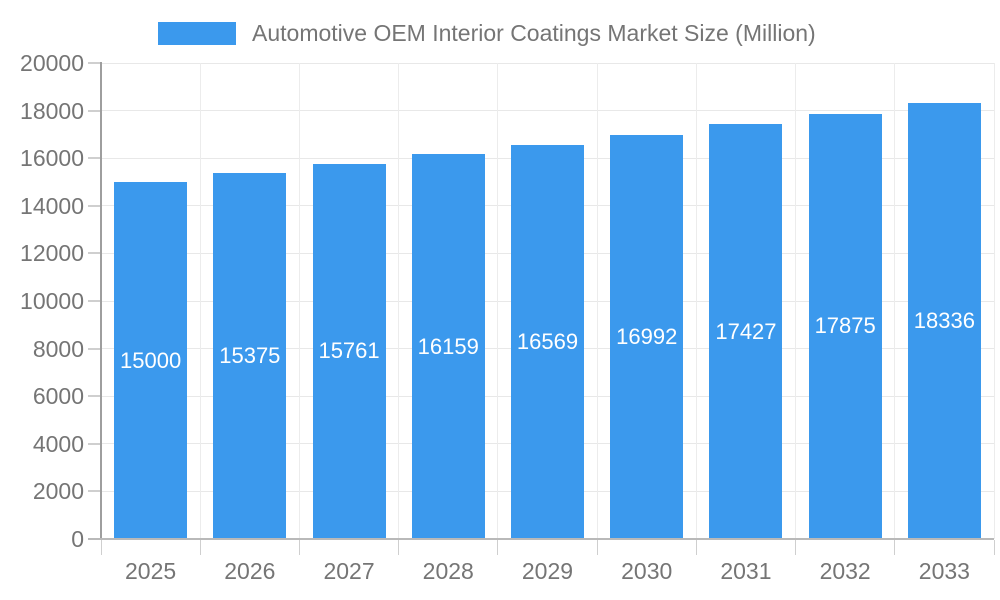 This screenshot has width=1000, height=600. I want to click on y-axis-label: 8000, so click(58, 348).